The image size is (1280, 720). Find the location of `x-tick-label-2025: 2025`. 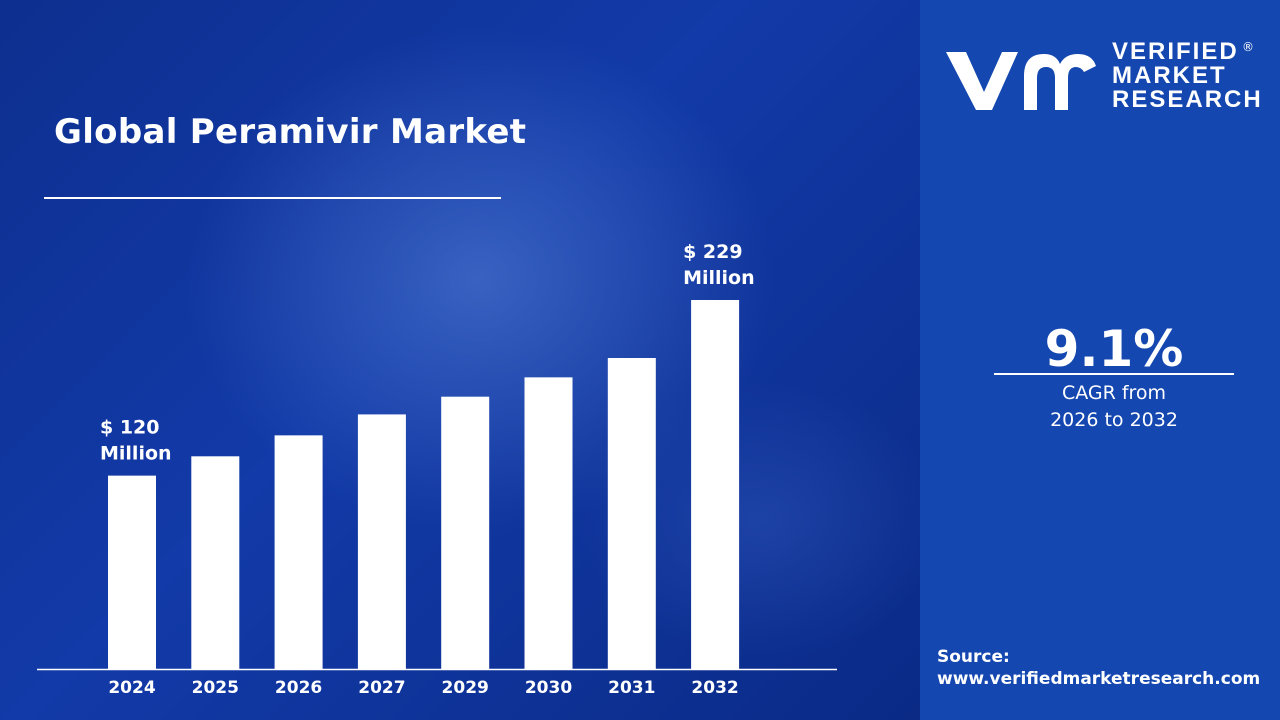

x-tick-label-2025: 2025 is located at coordinates (215, 688).